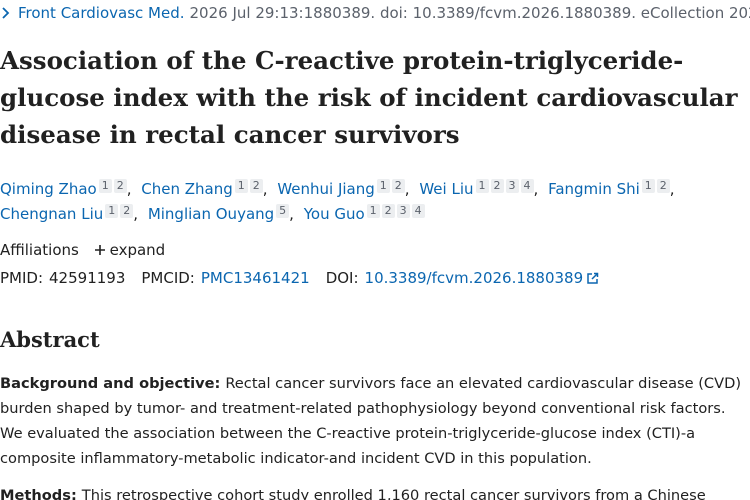 Image resolution: width=750 pixels, height=500 pixels. I want to click on section-label: Background and objective:, so click(110, 383).